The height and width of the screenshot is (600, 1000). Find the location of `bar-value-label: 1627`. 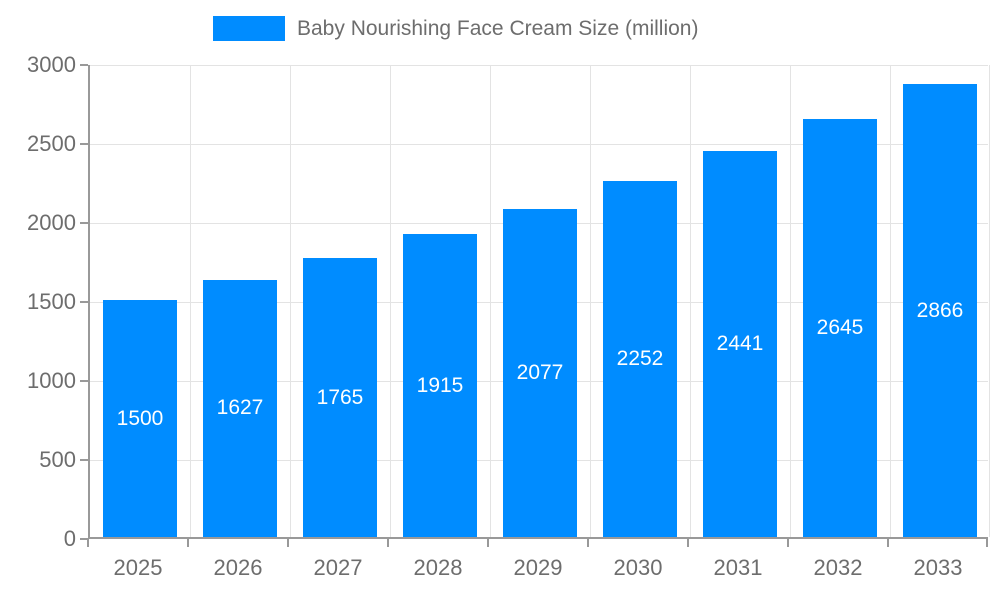

bar-value-label: 1627 is located at coordinates (240, 408).